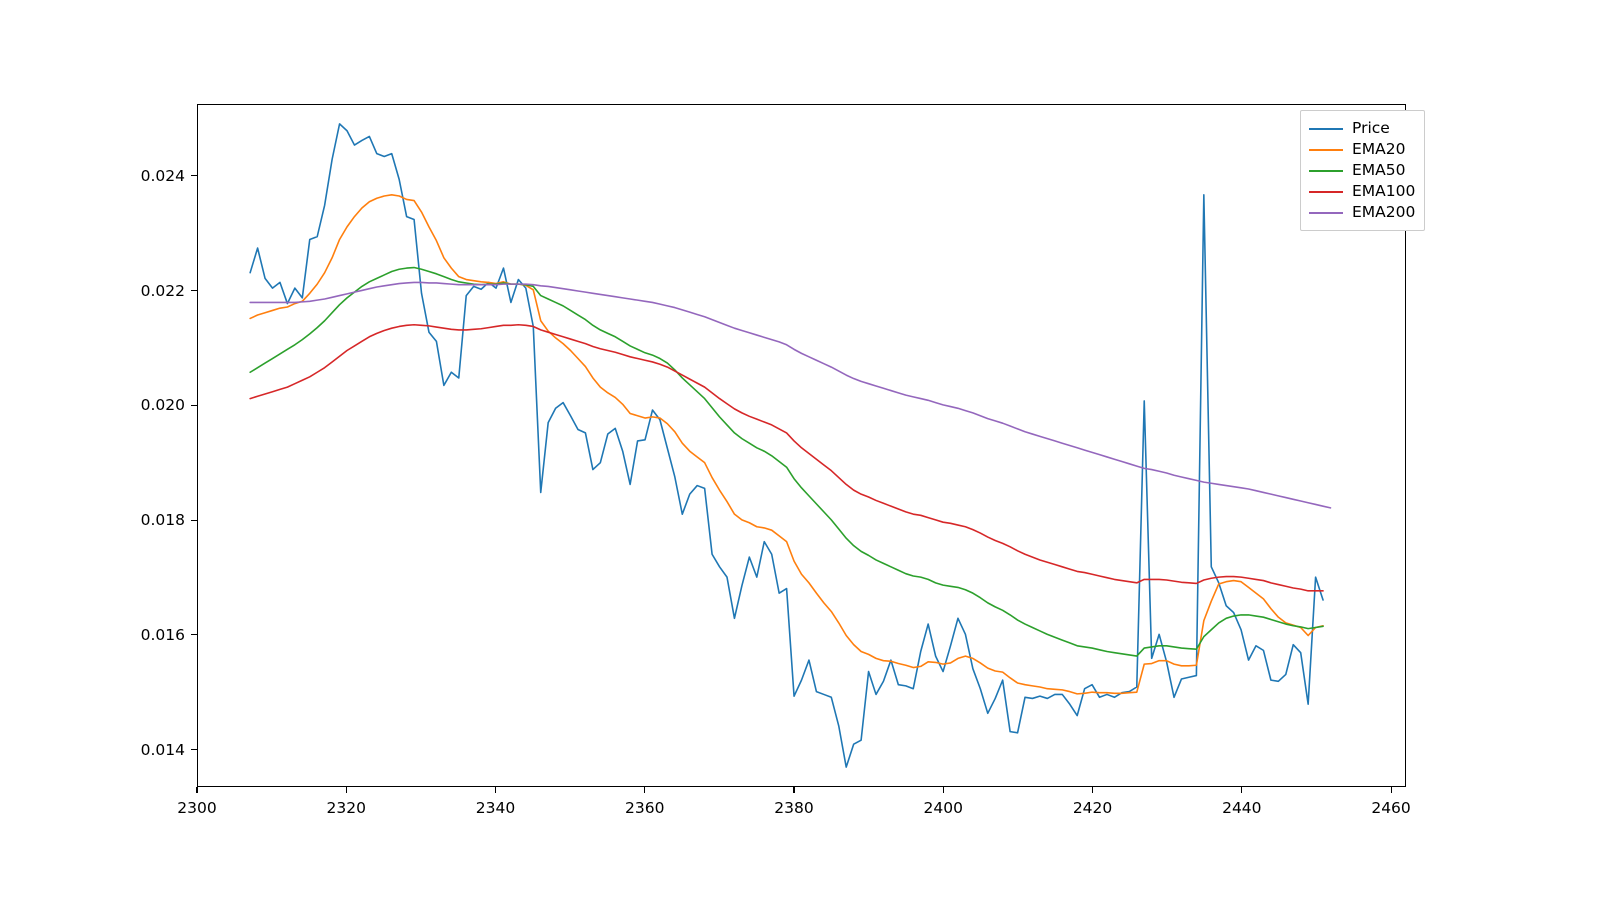 The image size is (1600, 900). What do you see at coordinates (162, 520) in the screenshot?
I see `y-tick-label: 0.018` at bounding box center [162, 520].